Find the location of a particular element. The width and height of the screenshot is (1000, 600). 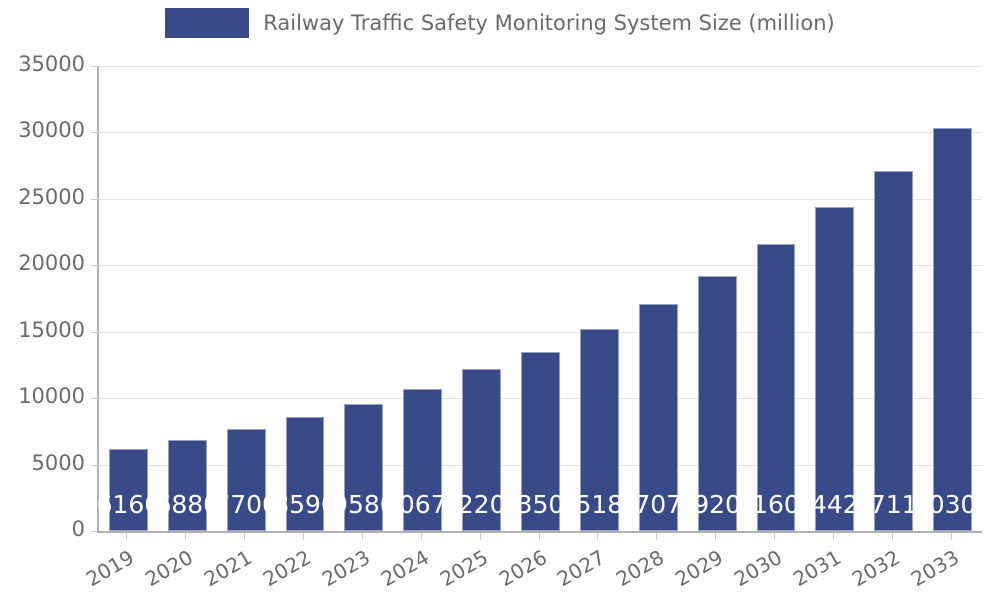

x-axis-line is located at coordinates (539, 532).